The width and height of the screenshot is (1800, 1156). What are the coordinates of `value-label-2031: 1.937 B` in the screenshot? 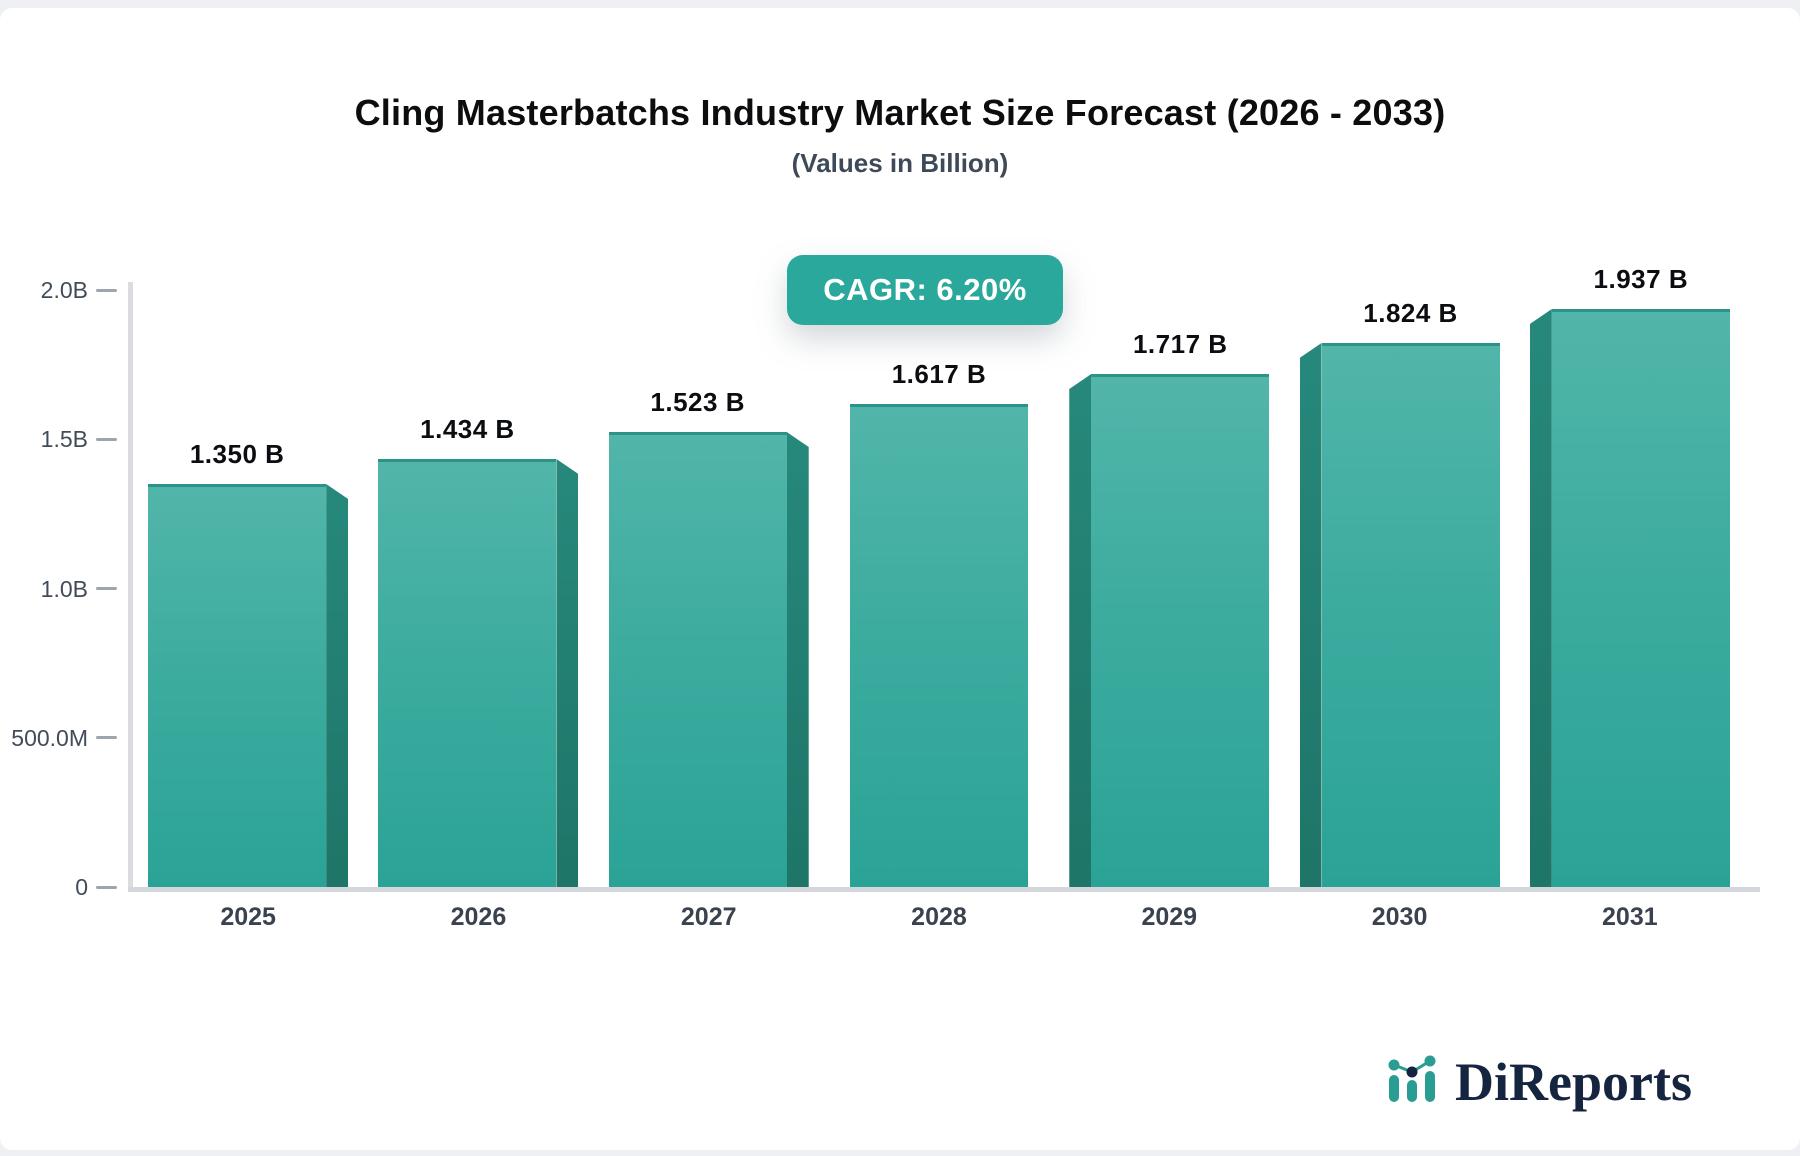 It's located at (1641, 279).